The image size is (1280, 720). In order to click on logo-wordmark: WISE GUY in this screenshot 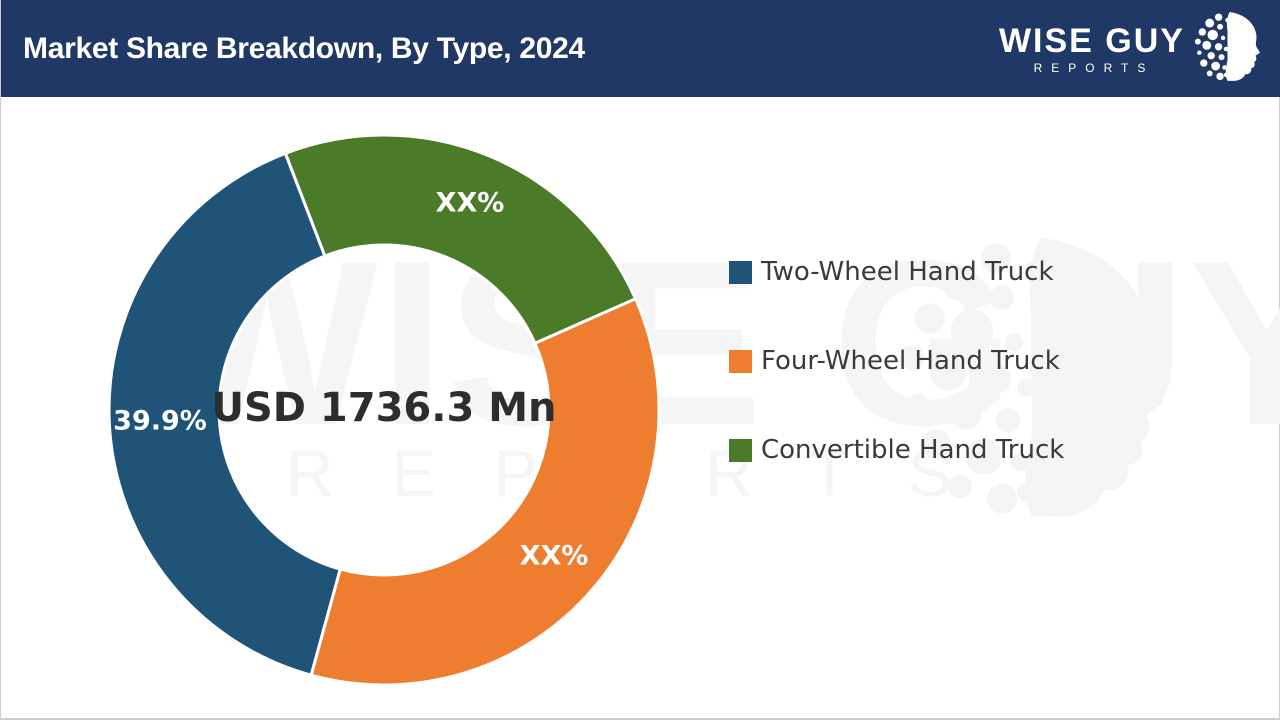, I will do `click(1091, 40)`.